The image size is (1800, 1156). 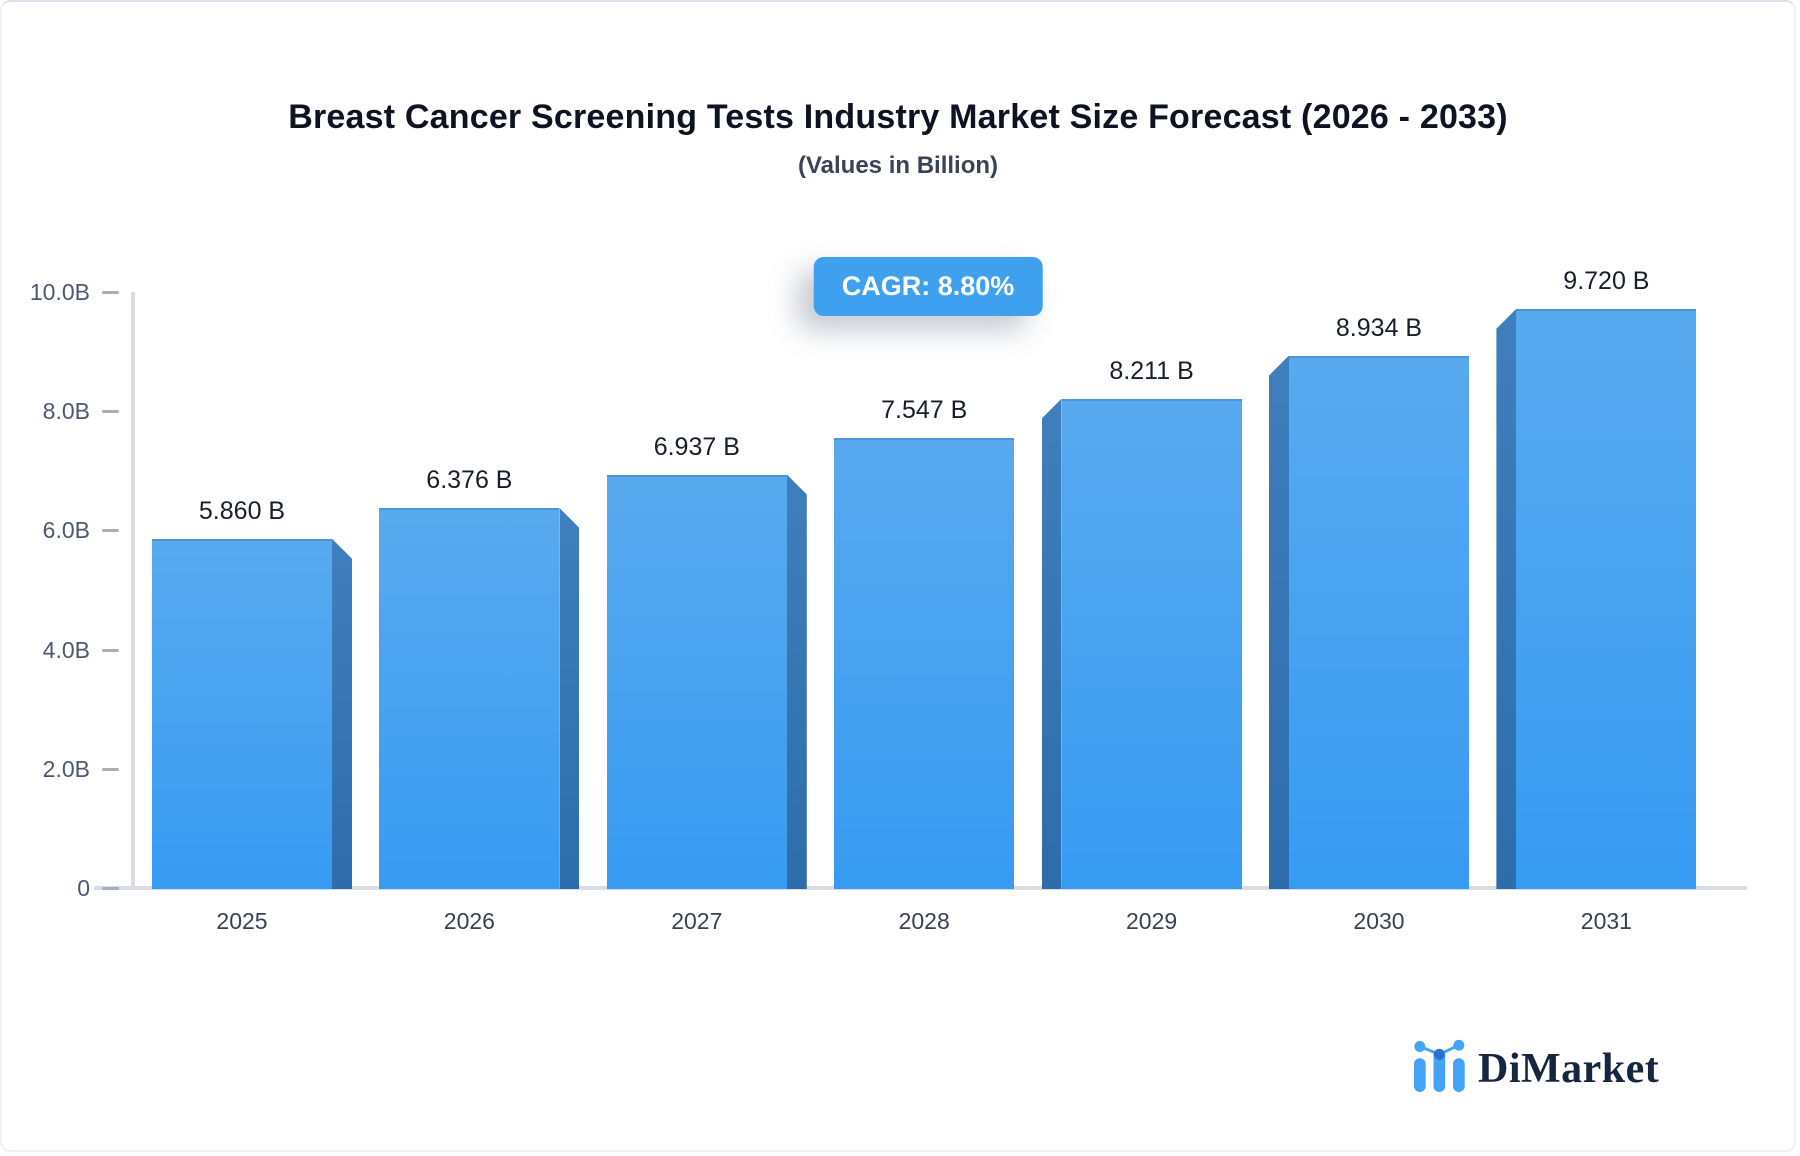 I want to click on bar-value-label-2029: 8.211 B, so click(x=1151, y=370).